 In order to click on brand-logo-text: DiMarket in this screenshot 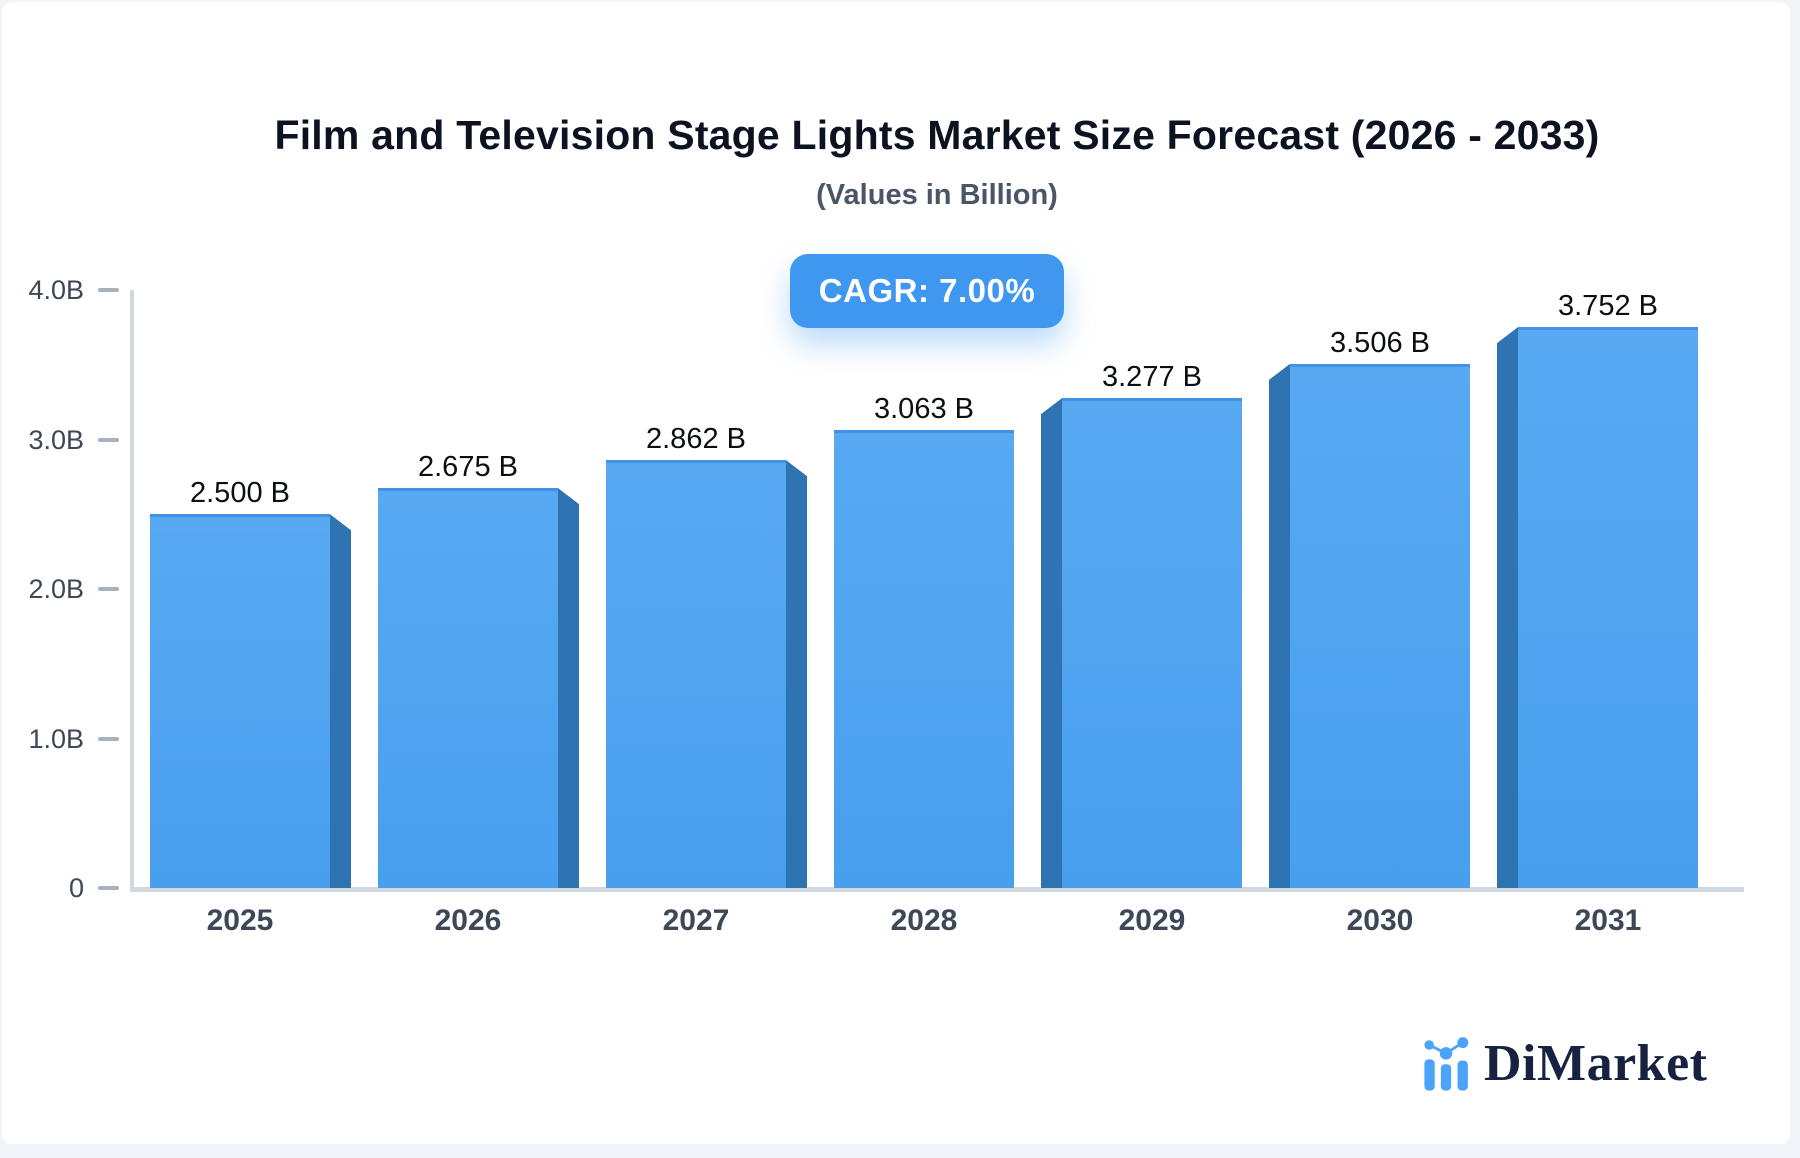, I will do `click(1596, 1063)`.